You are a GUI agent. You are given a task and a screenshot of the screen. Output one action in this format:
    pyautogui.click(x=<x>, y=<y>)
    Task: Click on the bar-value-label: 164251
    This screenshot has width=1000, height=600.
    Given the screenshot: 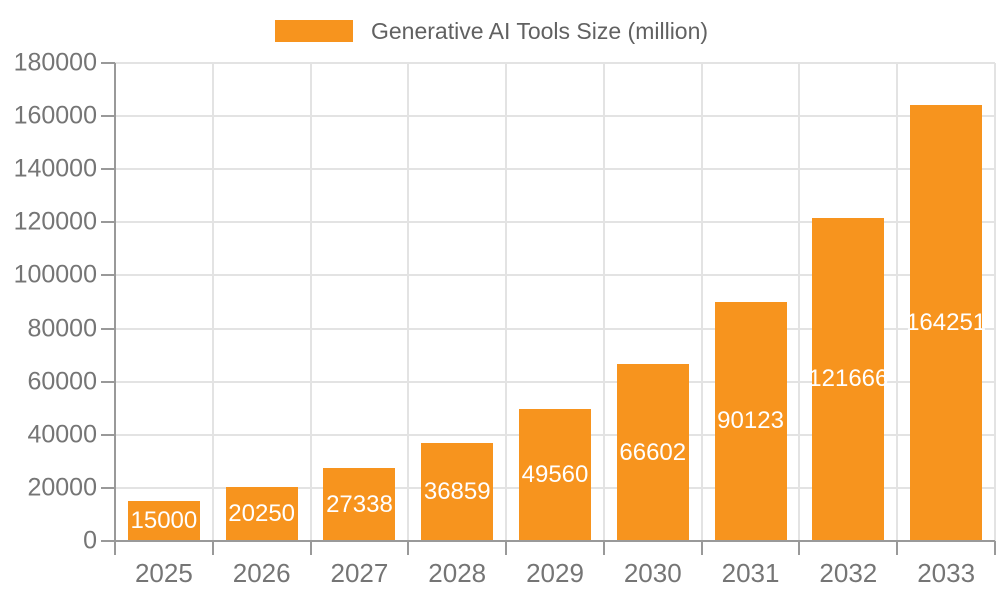 What is the action you would take?
    pyautogui.click(x=946, y=322)
    